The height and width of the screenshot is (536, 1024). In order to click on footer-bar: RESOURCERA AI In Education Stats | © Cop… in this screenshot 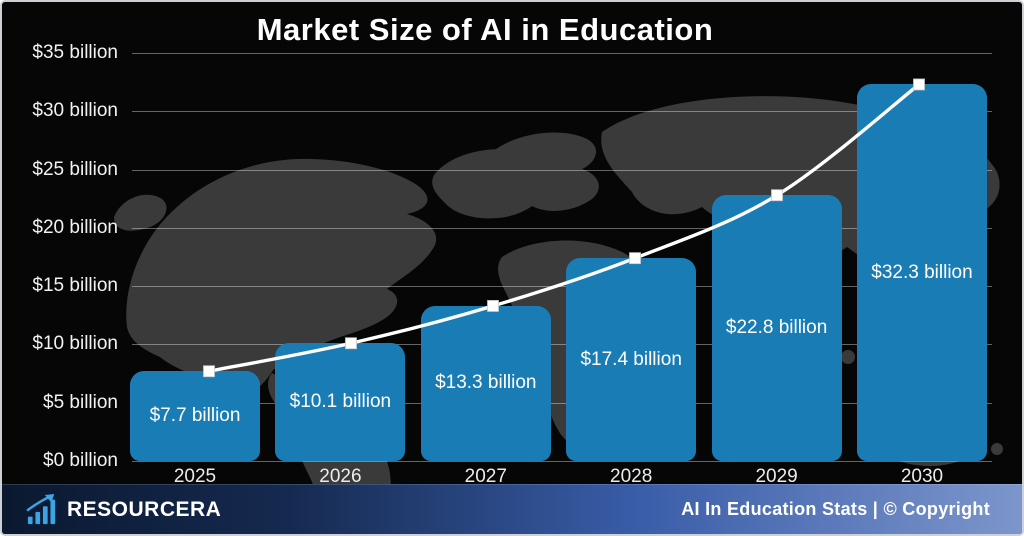, I will do `click(512, 509)`.